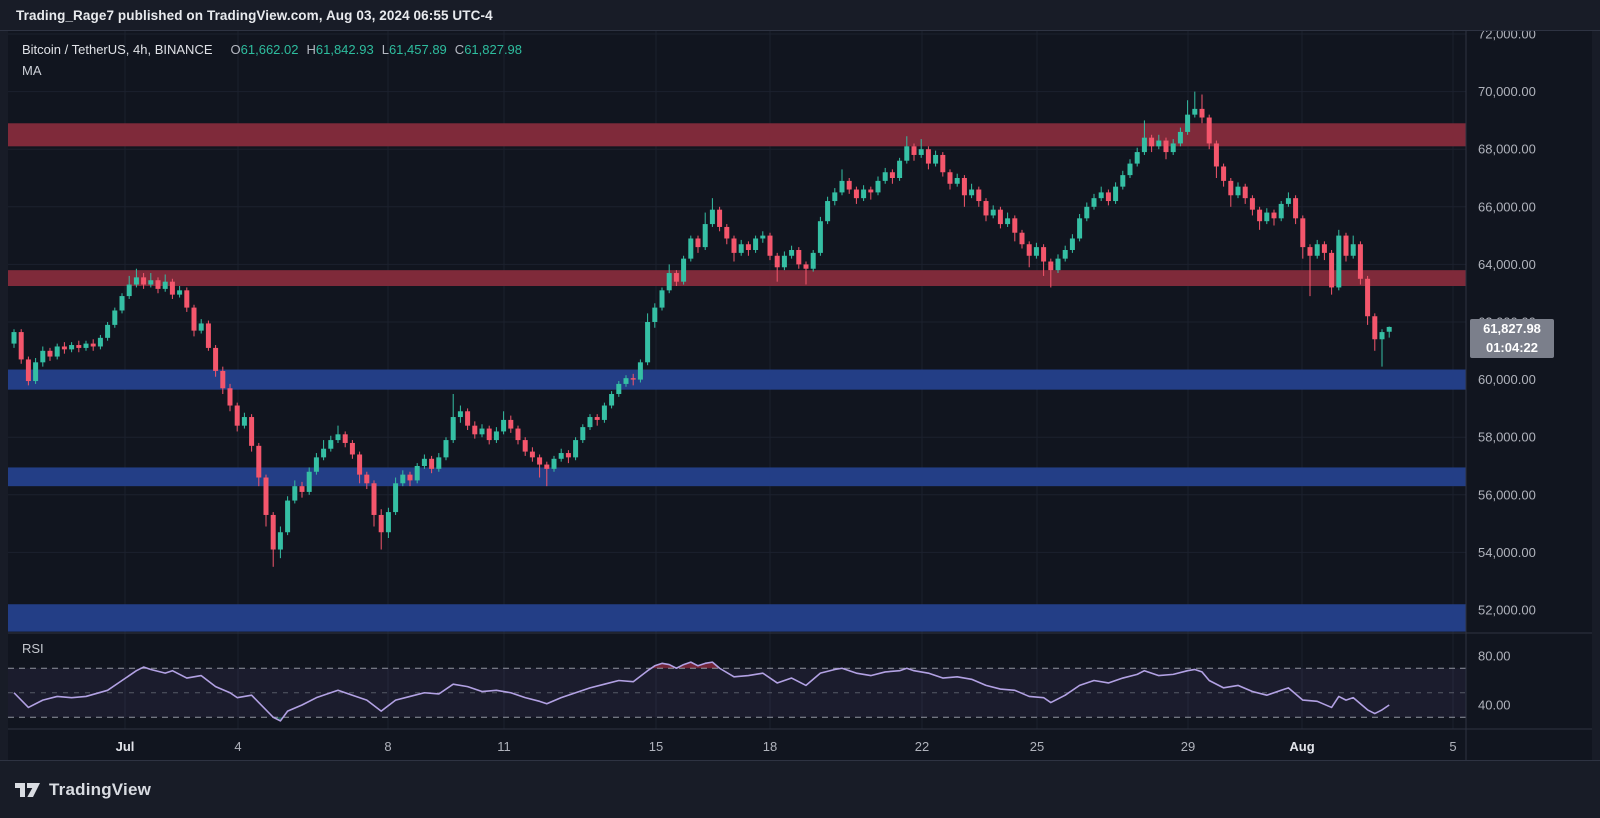 The width and height of the screenshot is (1600, 818). What do you see at coordinates (385, 49) in the screenshot?
I see `low-label: L` at bounding box center [385, 49].